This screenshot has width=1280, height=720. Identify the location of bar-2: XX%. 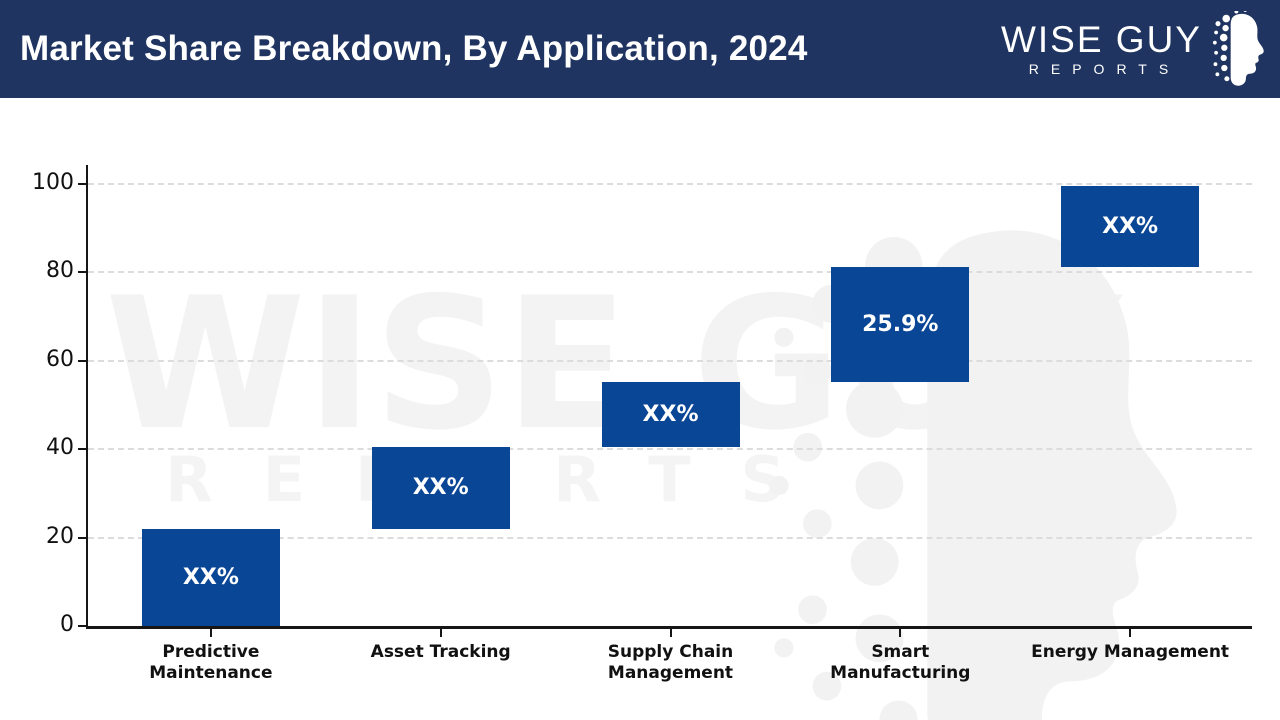
(440, 487).